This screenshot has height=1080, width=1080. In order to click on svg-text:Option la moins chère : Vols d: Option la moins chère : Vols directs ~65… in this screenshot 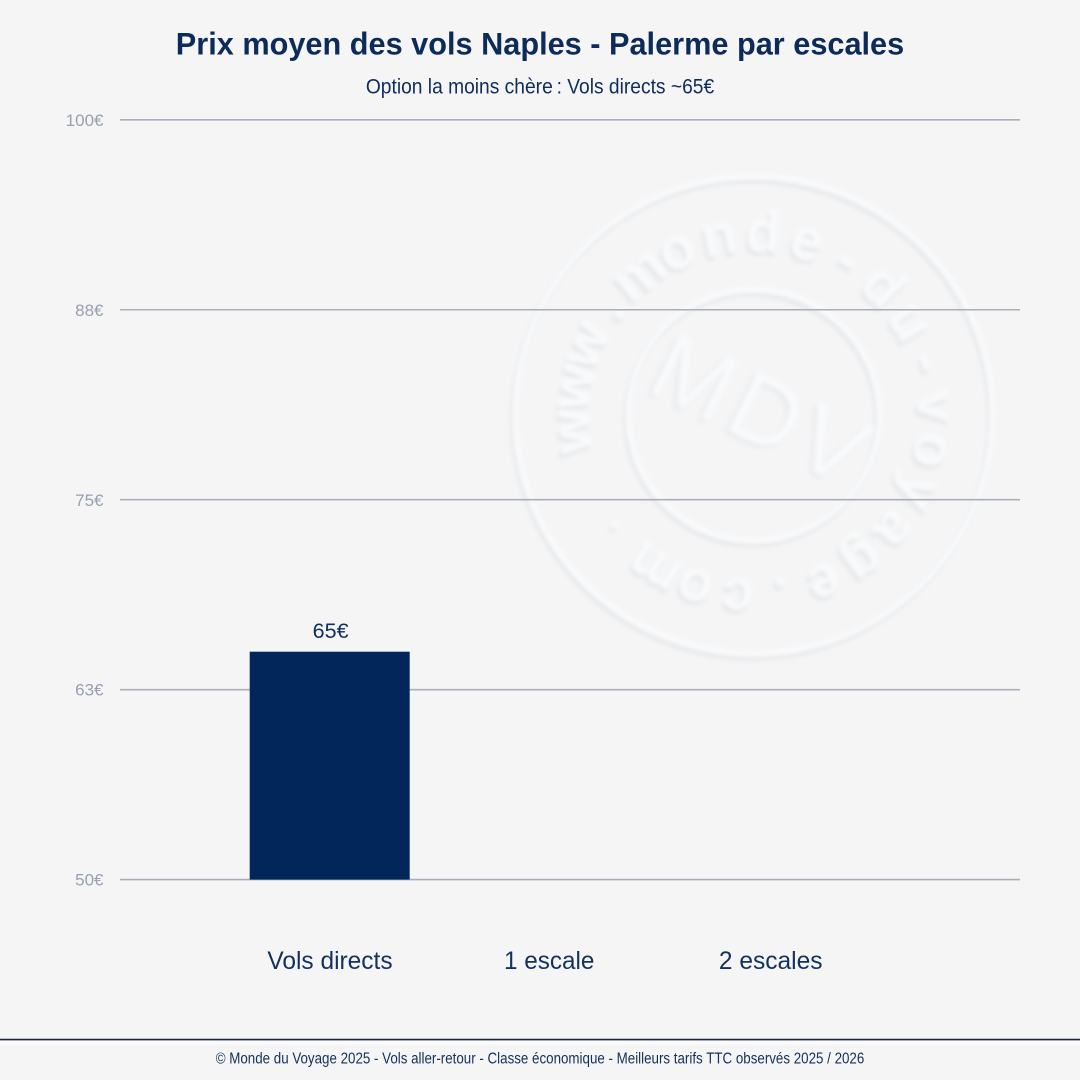, I will do `click(540, 86)`.